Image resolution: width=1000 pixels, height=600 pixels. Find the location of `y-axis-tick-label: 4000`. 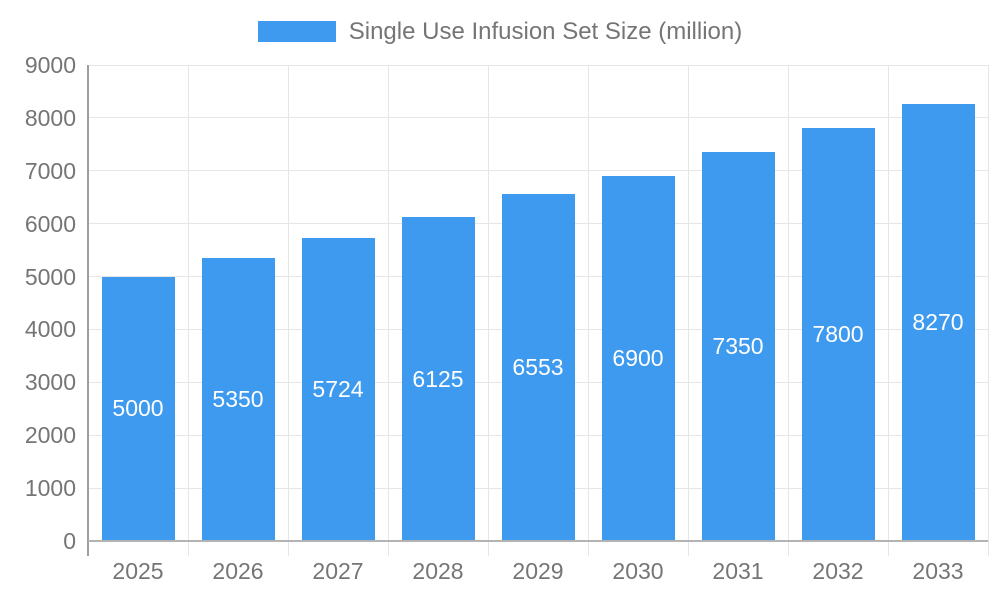

y-axis-tick-label: 4000 is located at coordinates (50, 329).